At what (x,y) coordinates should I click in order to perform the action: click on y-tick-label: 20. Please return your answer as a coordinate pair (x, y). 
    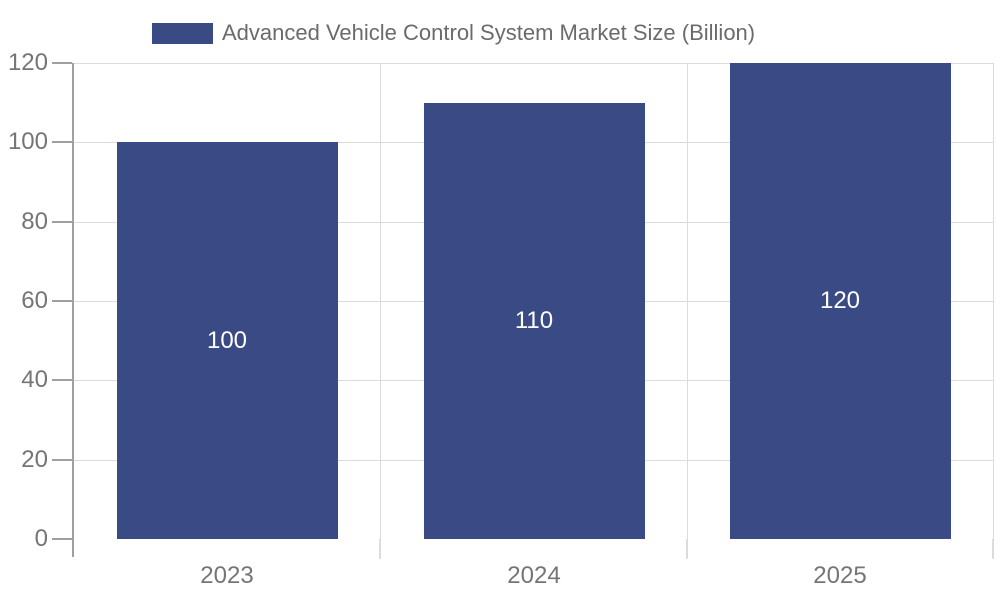
    Looking at the image, I should click on (34, 459).